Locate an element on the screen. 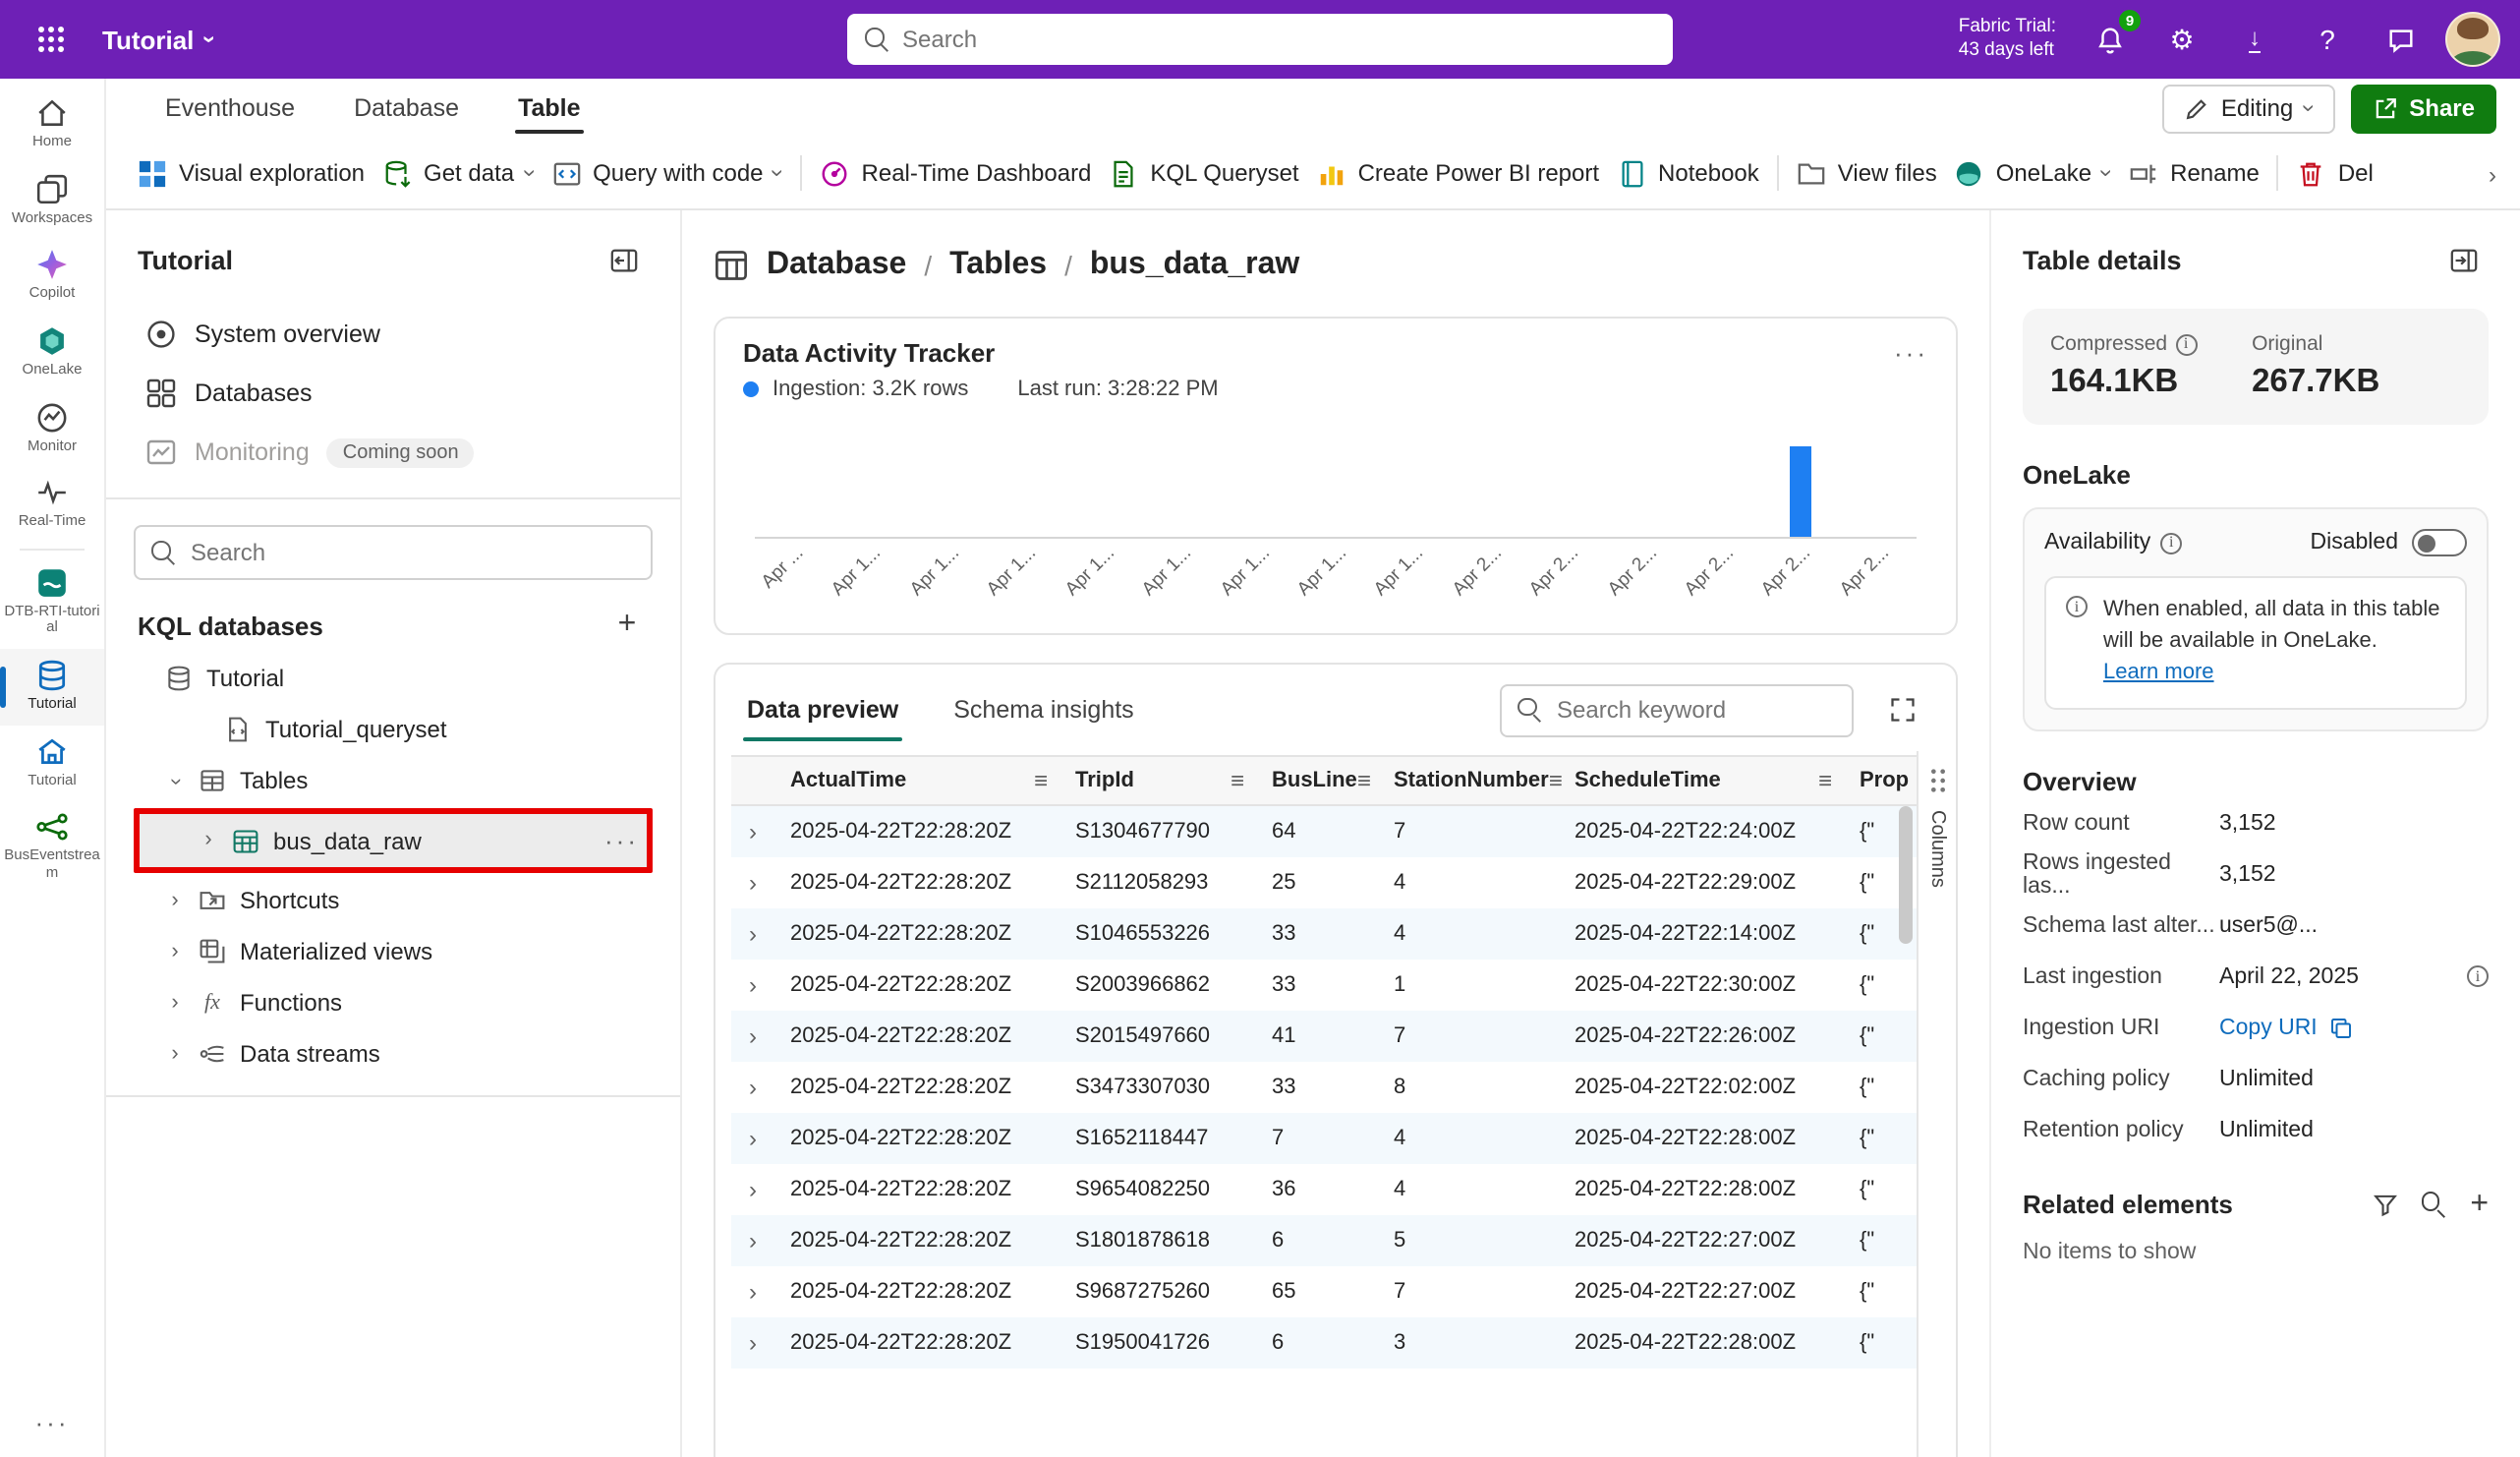  header-station-number: StationNumber ≡ is located at coordinates (1476, 780).